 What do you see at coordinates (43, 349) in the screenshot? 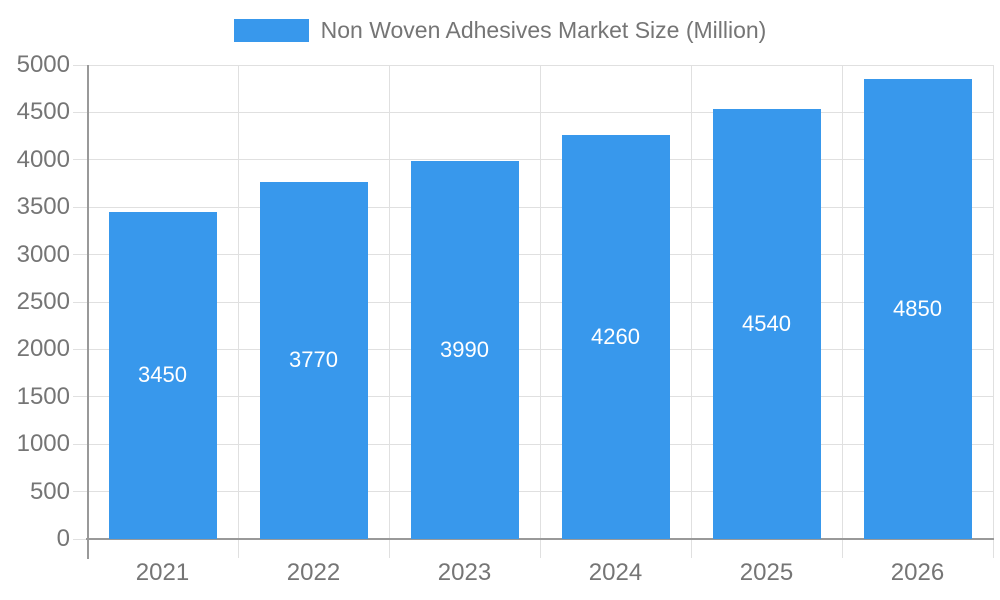
I see `y-tick-label: 2000` at bounding box center [43, 349].